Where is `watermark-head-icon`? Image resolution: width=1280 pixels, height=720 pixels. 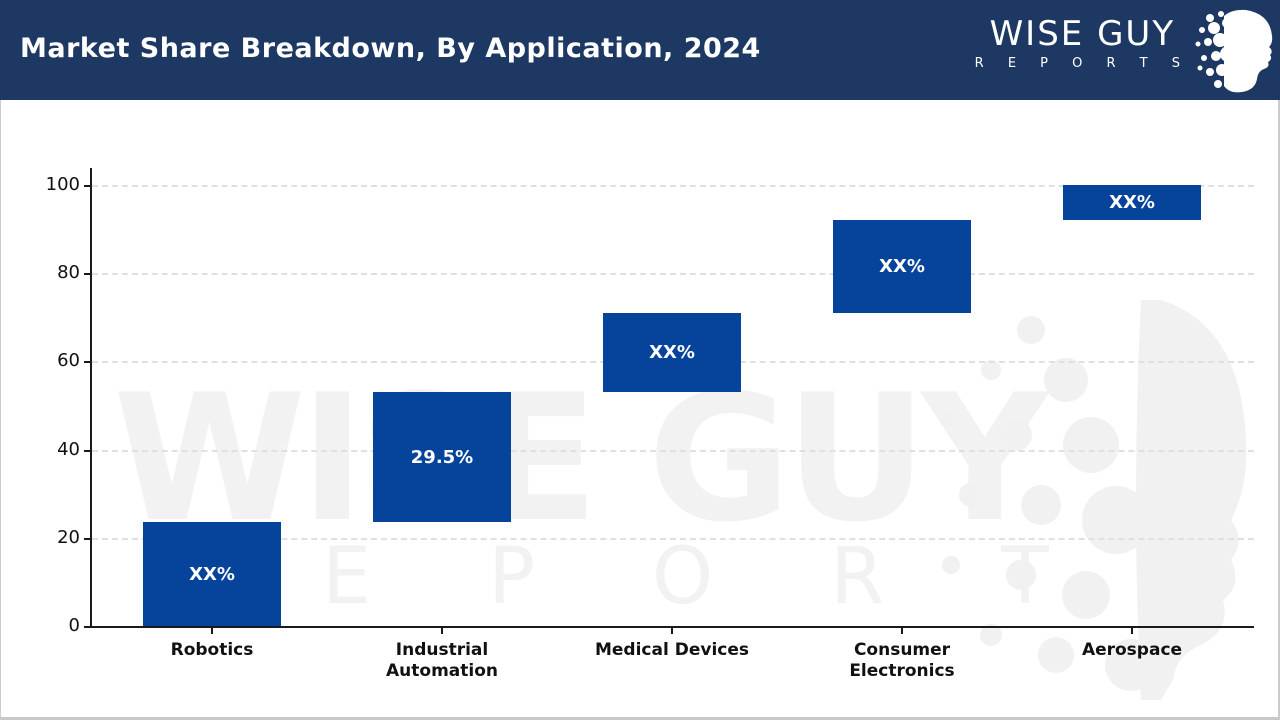 watermark-head-icon is located at coordinates (1094, 500).